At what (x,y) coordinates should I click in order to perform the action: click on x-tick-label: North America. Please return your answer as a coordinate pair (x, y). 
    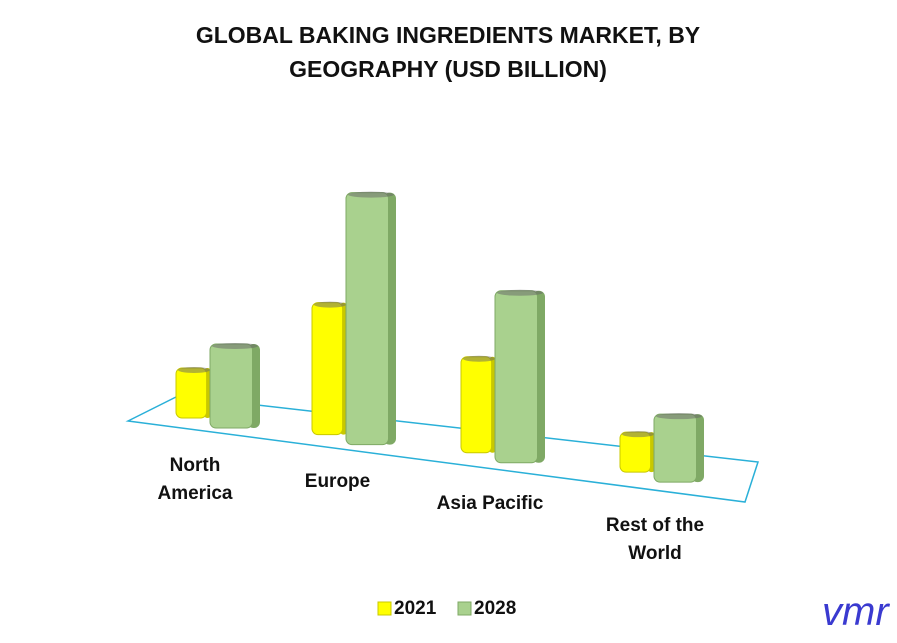
    Looking at the image, I should click on (195, 479).